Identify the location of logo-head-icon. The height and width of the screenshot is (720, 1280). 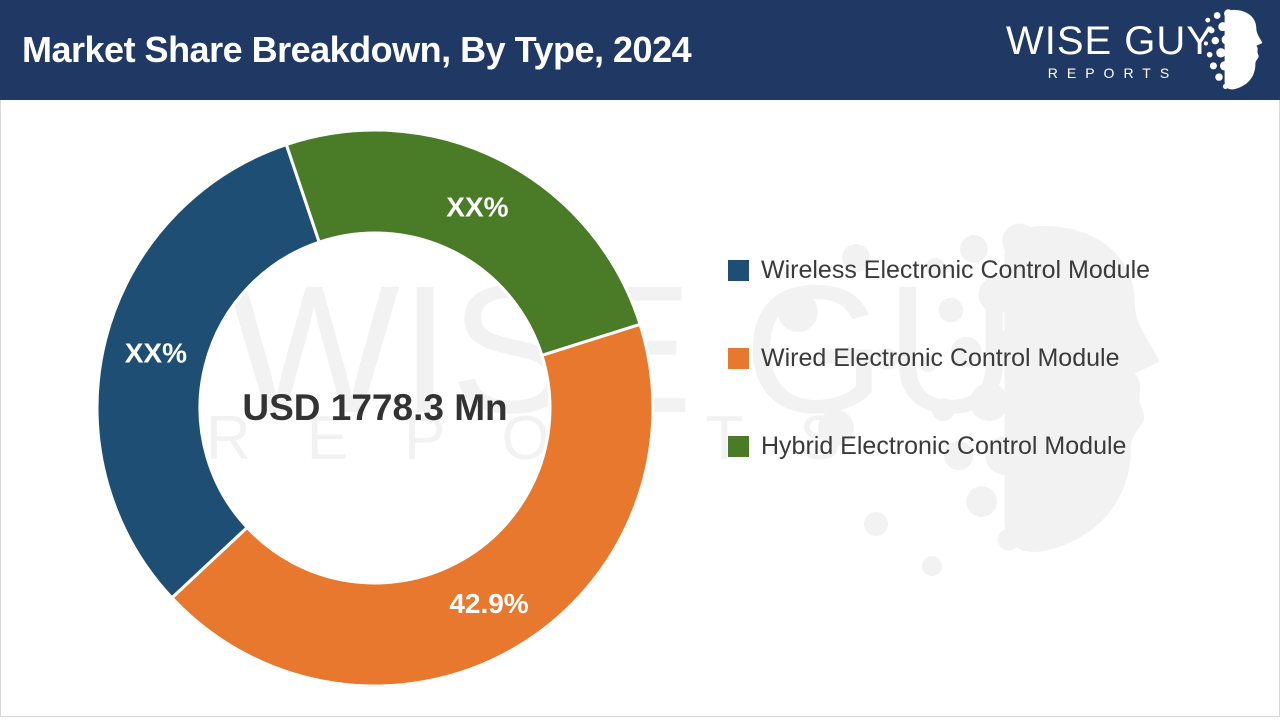
(1233, 50).